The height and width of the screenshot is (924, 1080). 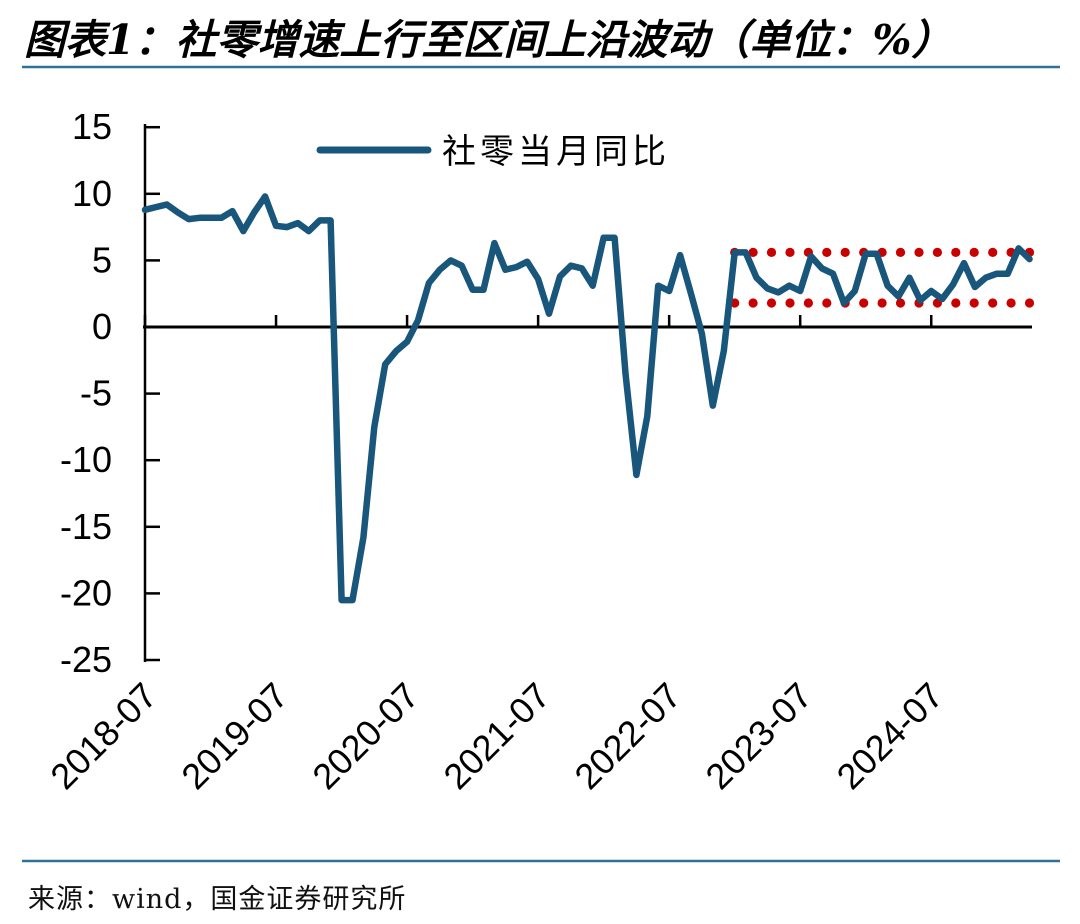 What do you see at coordinates (889, 736) in the screenshot?
I see `x-axis-label: 2024-07` at bounding box center [889, 736].